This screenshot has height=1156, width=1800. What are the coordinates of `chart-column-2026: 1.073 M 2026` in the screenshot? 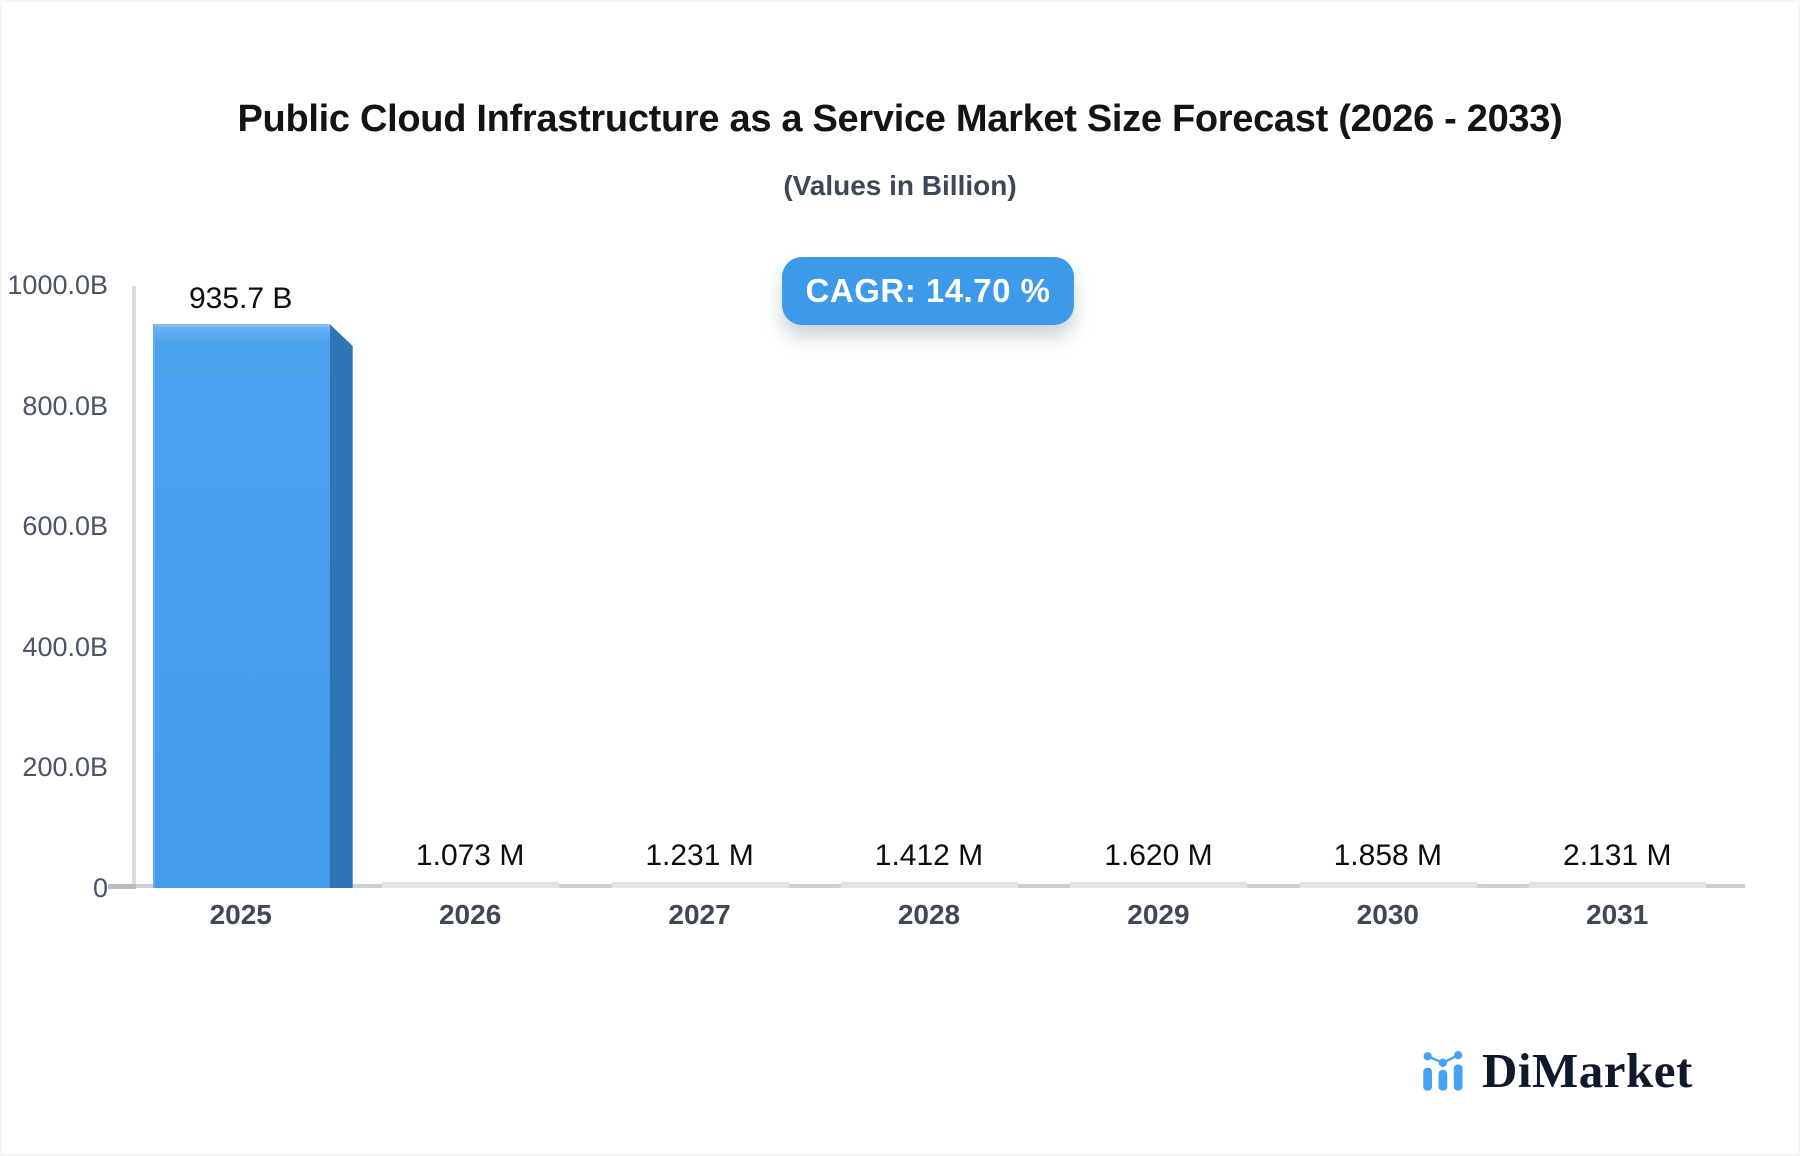 It's located at (469, 608).